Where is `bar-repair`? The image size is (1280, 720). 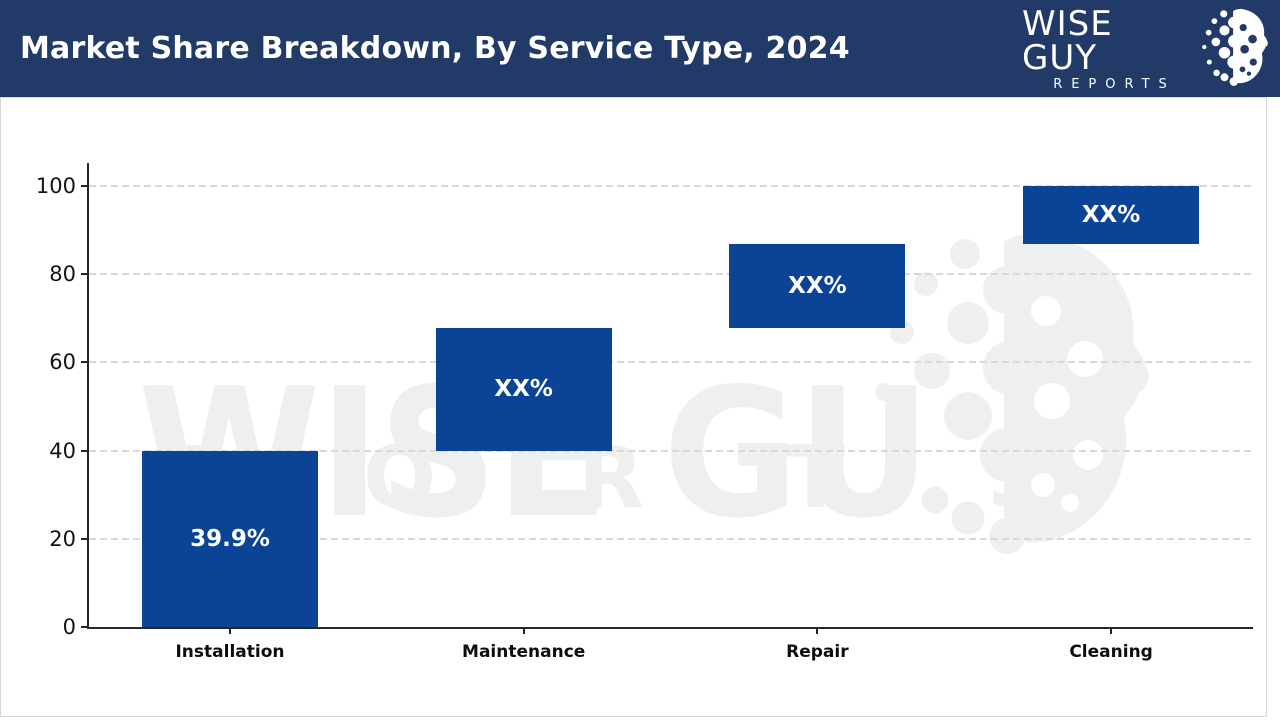 bar-repair is located at coordinates (817, 285).